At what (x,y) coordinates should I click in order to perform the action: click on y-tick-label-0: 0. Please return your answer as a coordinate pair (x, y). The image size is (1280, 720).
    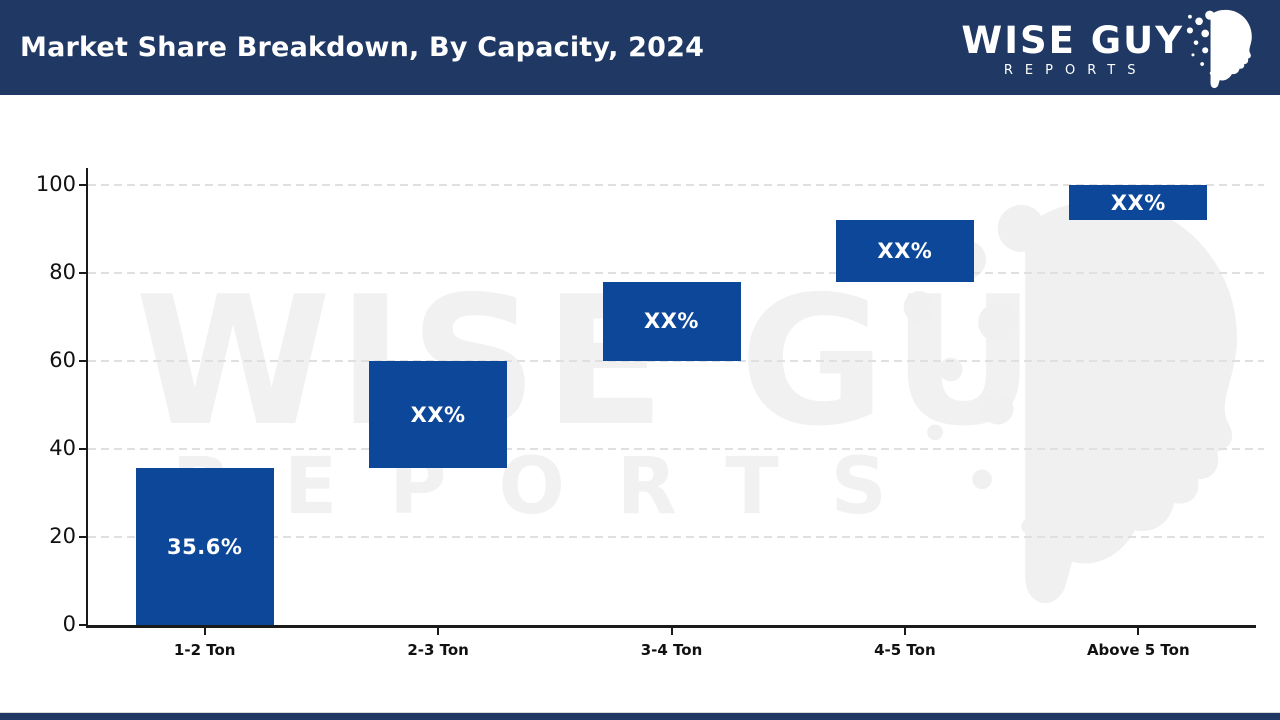
    Looking at the image, I should click on (69, 624).